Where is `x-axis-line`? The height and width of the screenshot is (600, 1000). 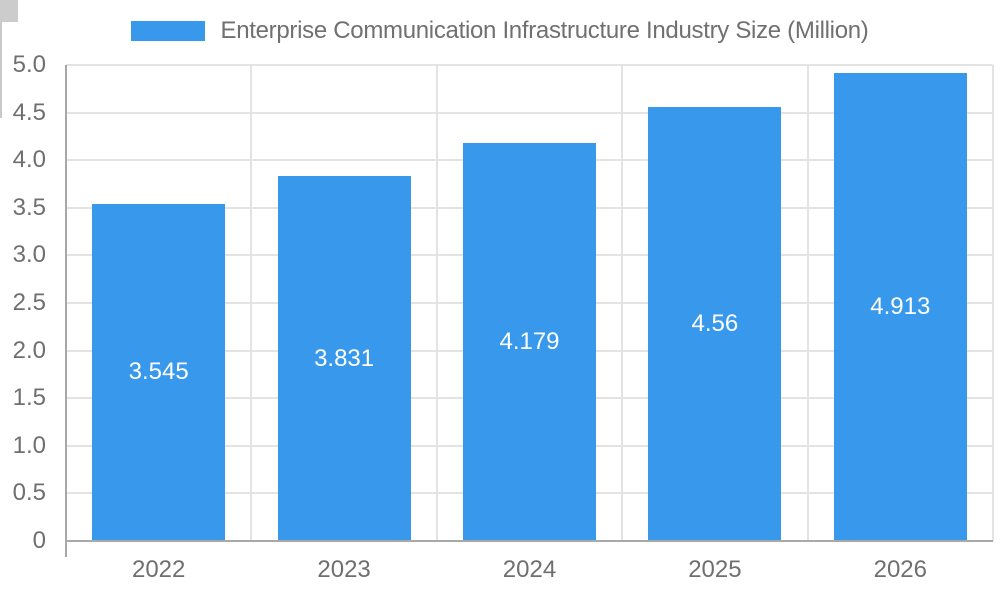 x-axis-line is located at coordinates (529, 541).